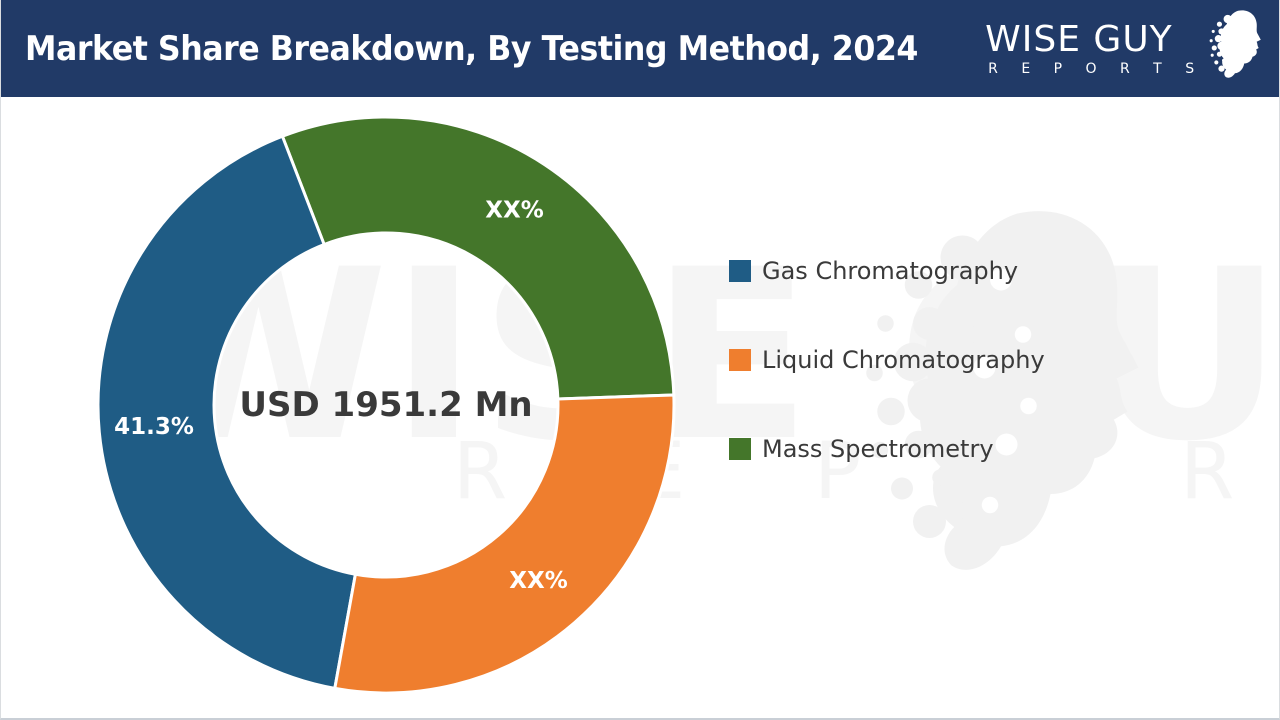 This screenshot has width=1280, height=720. I want to click on brand-logo: WISE GUY R E P O R T S, so click(1126, 49).